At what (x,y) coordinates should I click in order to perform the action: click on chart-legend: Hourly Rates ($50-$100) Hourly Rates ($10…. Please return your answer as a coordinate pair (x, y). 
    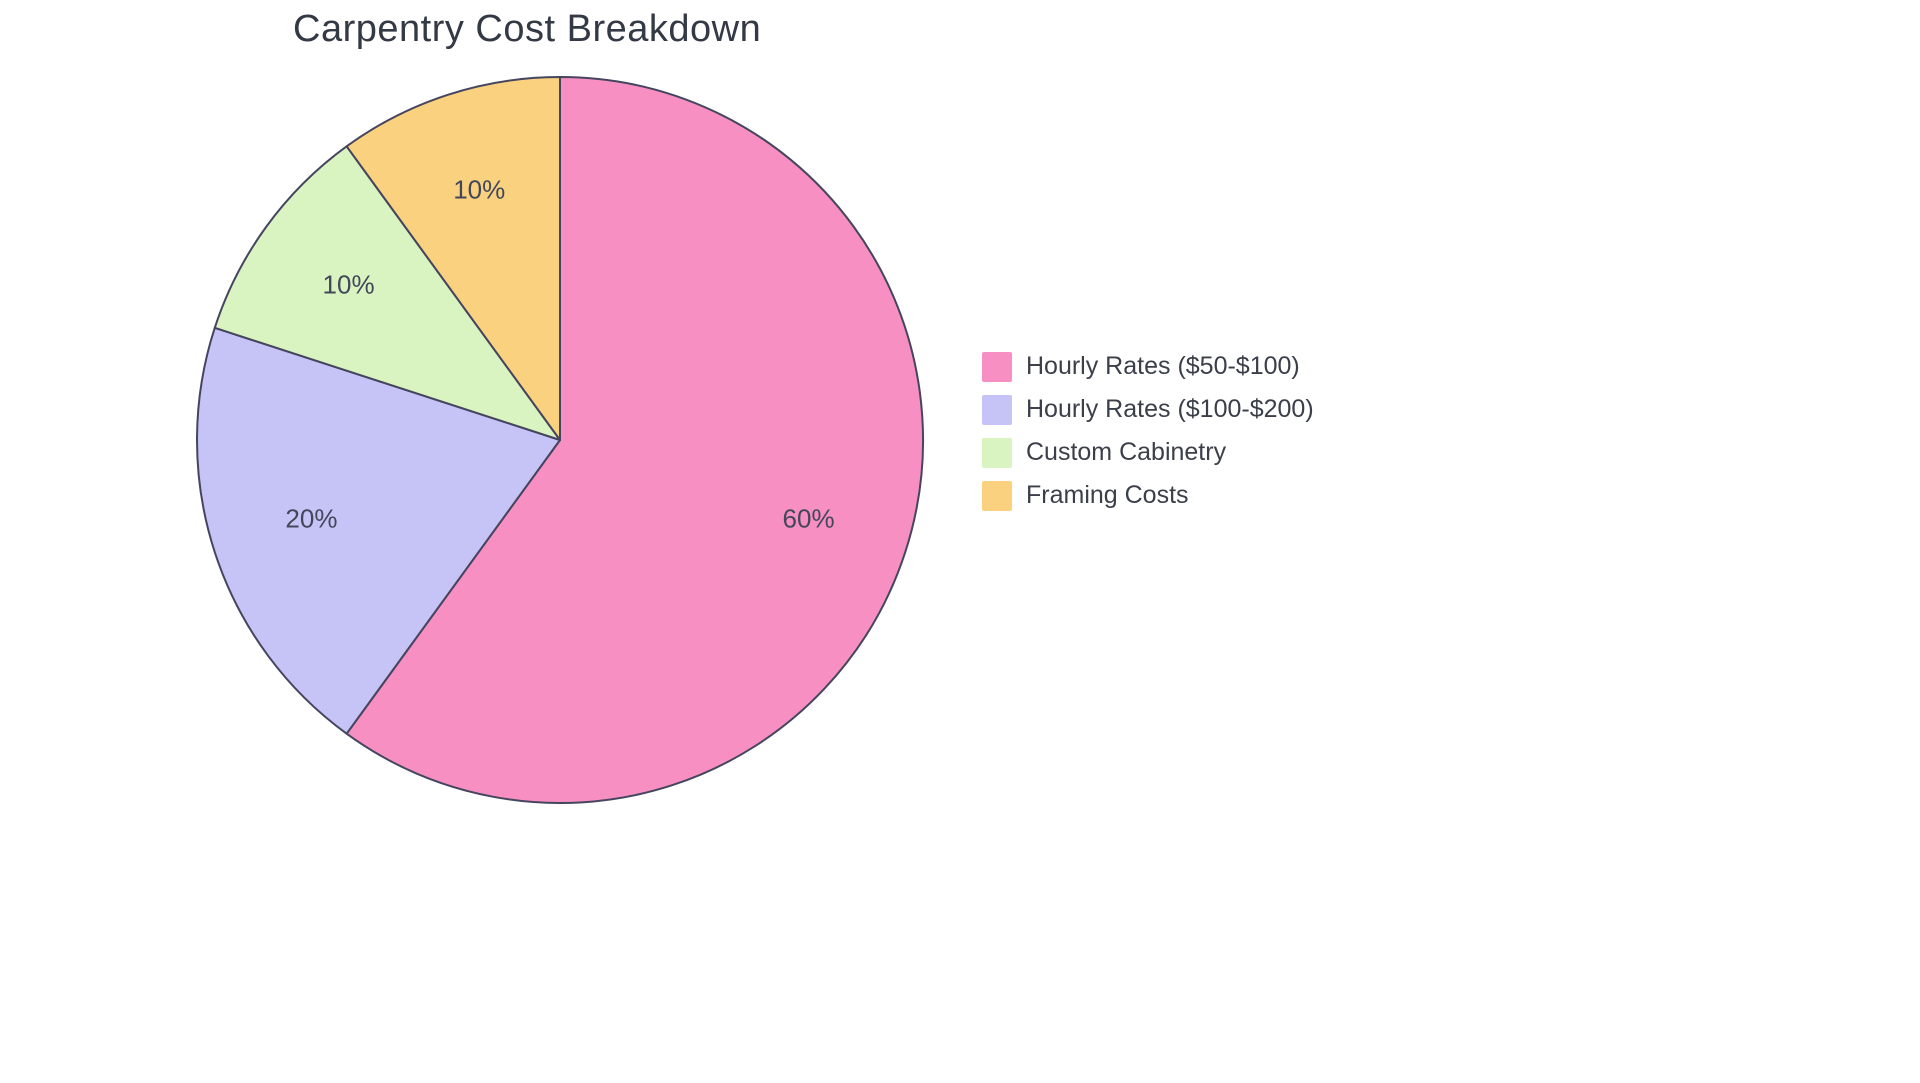
    Looking at the image, I should click on (1148, 437).